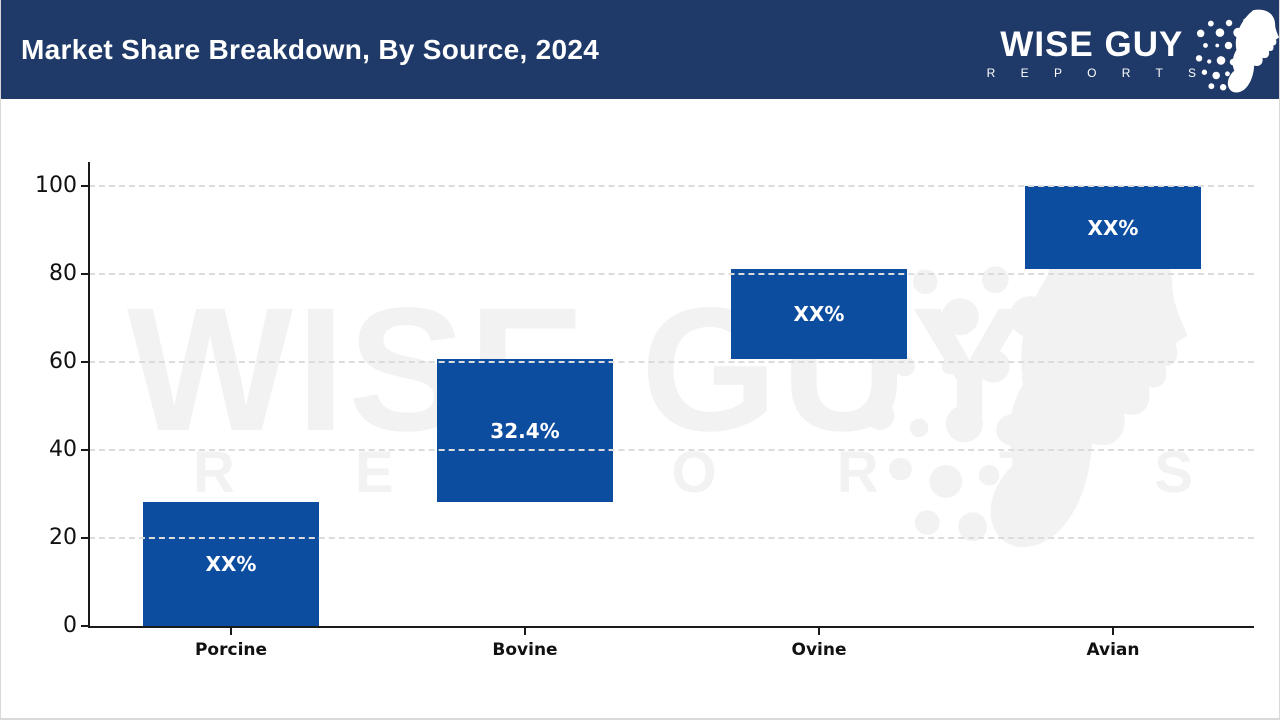  Describe the element at coordinates (1237, 51) in the screenshot. I see `logo-head-icon` at that location.